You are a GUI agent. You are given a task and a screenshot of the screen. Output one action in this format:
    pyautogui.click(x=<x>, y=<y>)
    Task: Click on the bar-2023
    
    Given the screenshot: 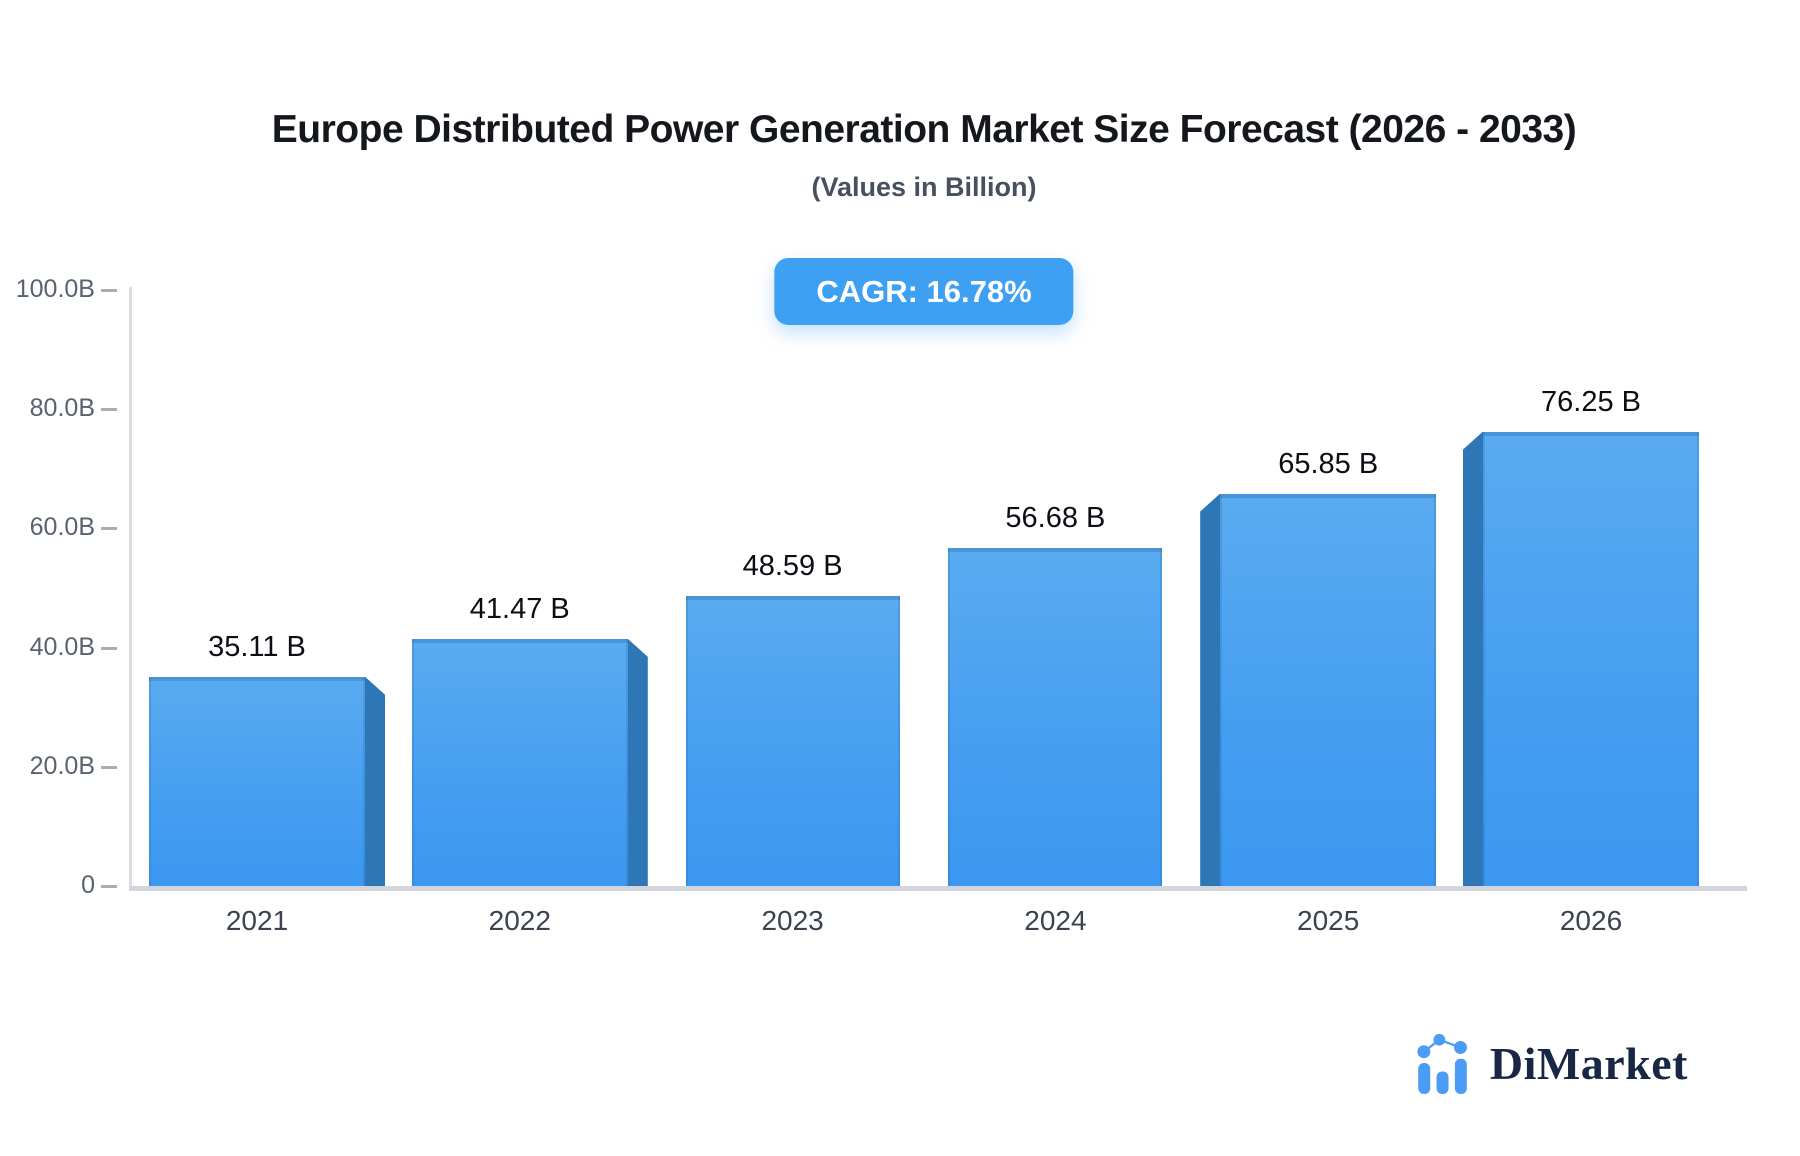 What is the action you would take?
    pyautogui.click(x=792, y=741)
    